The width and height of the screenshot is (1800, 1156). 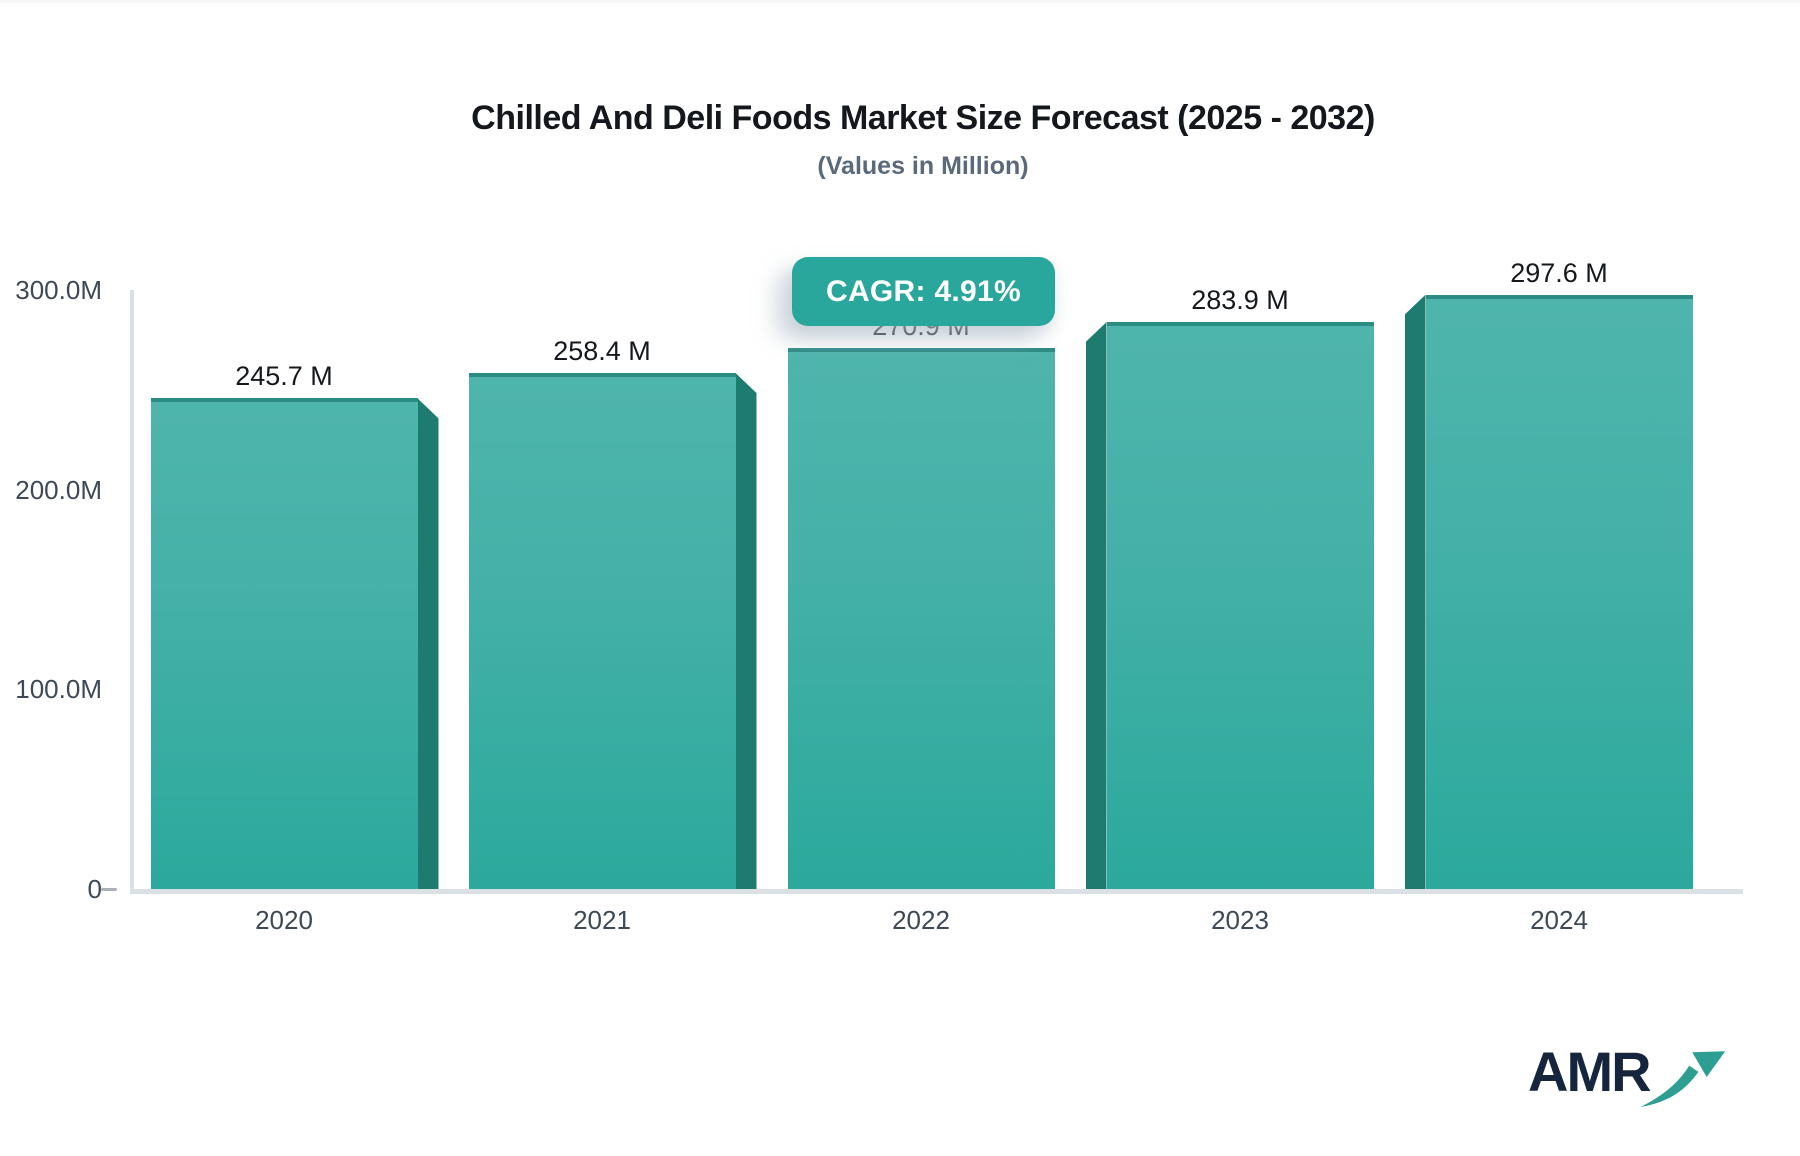 I want to click on cagr-badge: CAGR: 4.91%, so click(x=923, y=291).